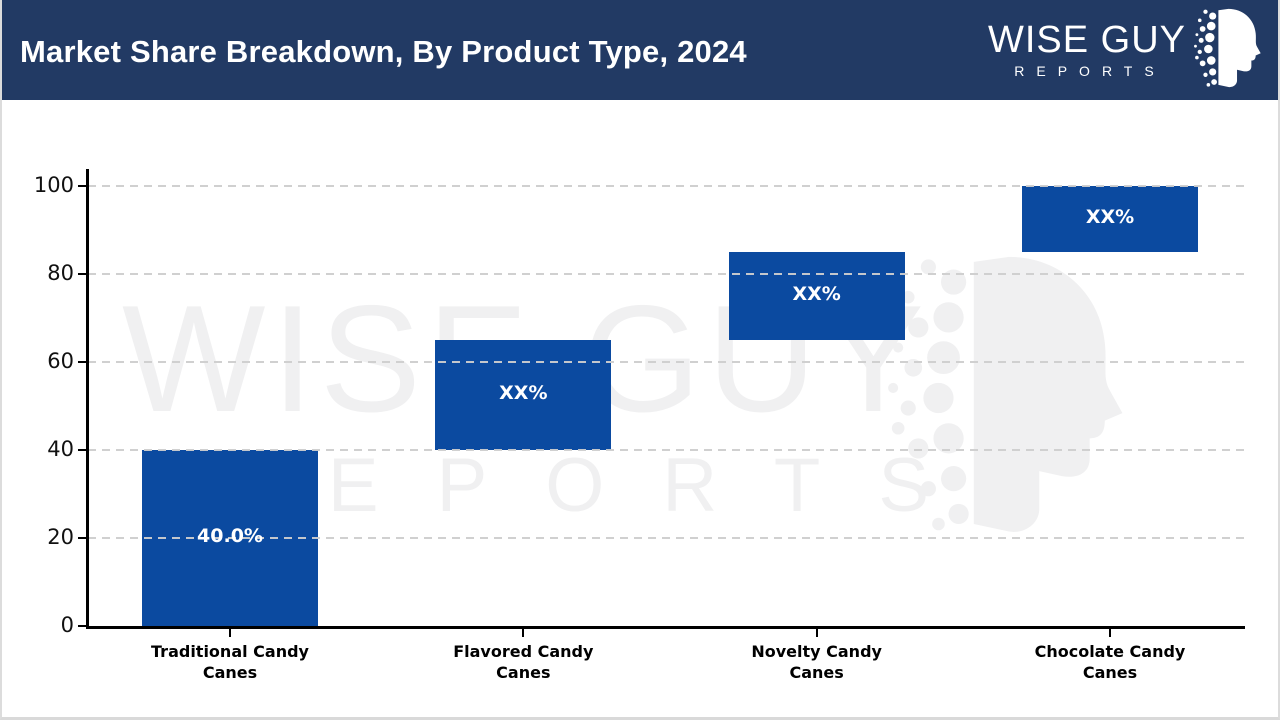 This screenshot has width=1280, height=720. I want to click on y-tick-label-20: 20, so click(60, 537).